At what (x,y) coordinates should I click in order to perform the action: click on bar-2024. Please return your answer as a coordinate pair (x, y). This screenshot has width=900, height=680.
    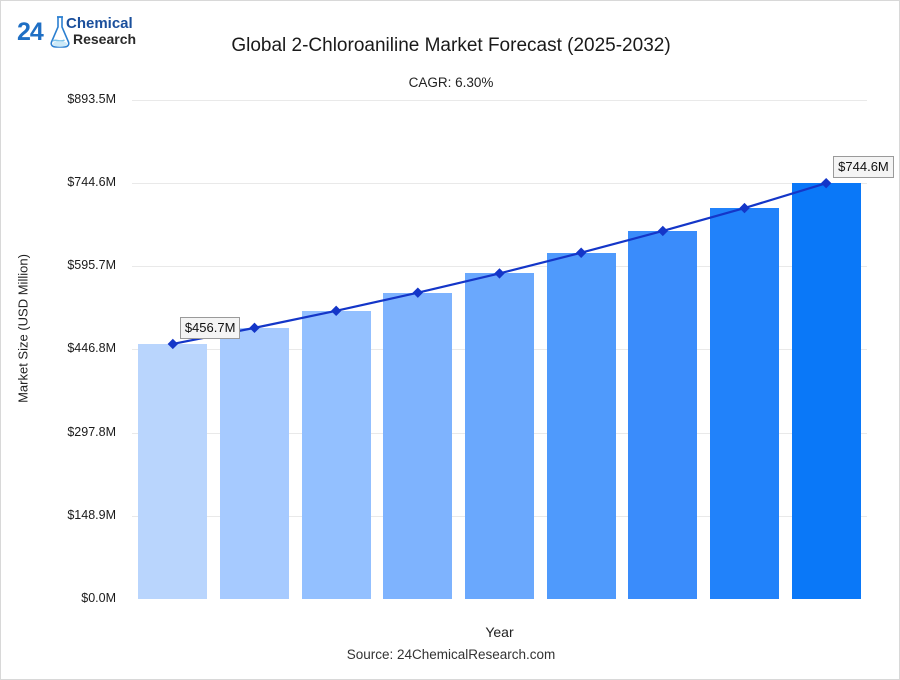
    Looking at the image, I should click on (173, 471).